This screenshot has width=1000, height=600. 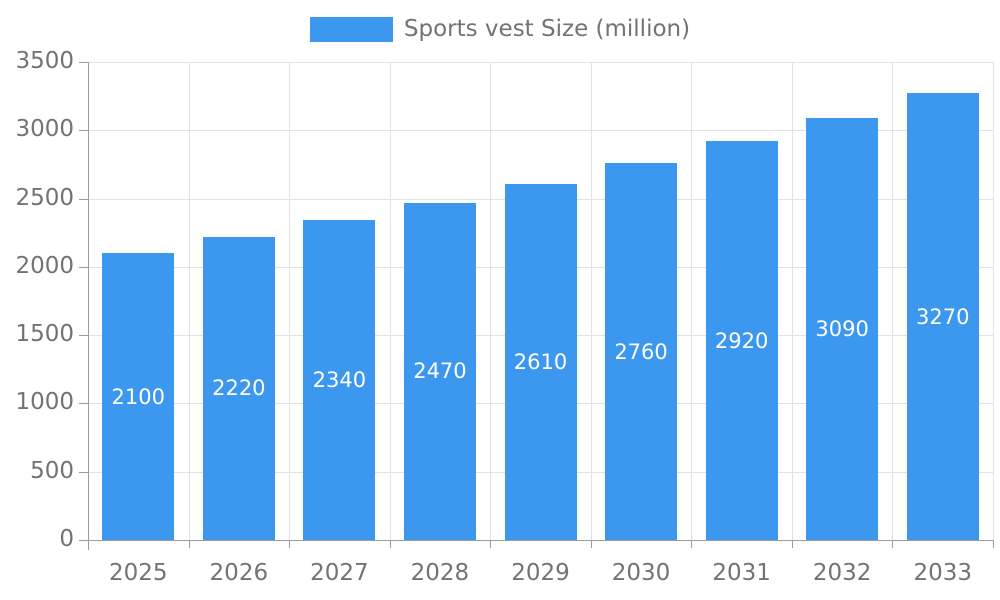 I want to click on bar-value-label: 2920, so click(x=741, y=340).